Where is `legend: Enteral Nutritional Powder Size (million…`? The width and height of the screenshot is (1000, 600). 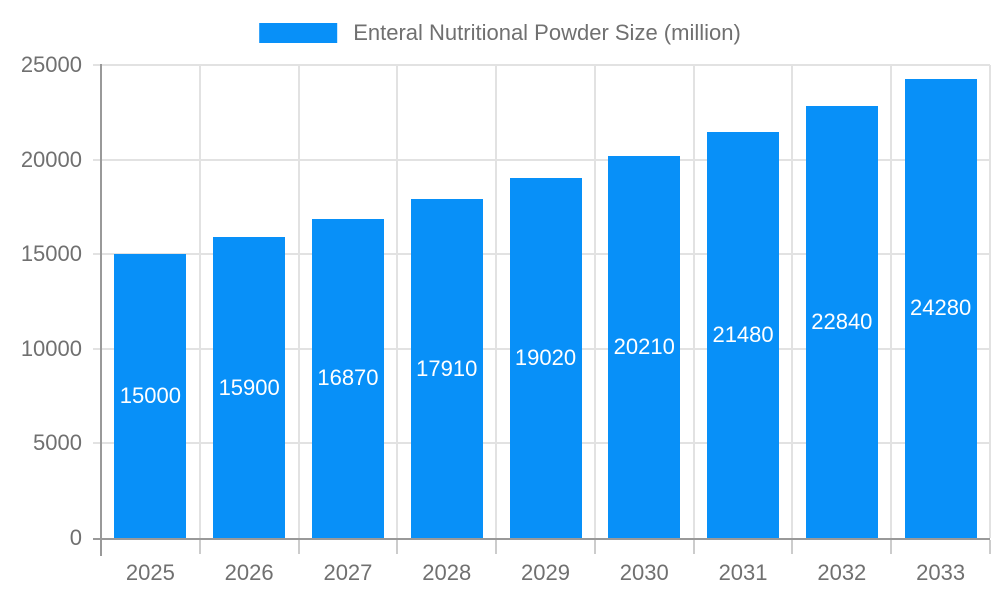
legend: Enteral Nutritional Powder Size (million… is located at coordinates (500, 33).